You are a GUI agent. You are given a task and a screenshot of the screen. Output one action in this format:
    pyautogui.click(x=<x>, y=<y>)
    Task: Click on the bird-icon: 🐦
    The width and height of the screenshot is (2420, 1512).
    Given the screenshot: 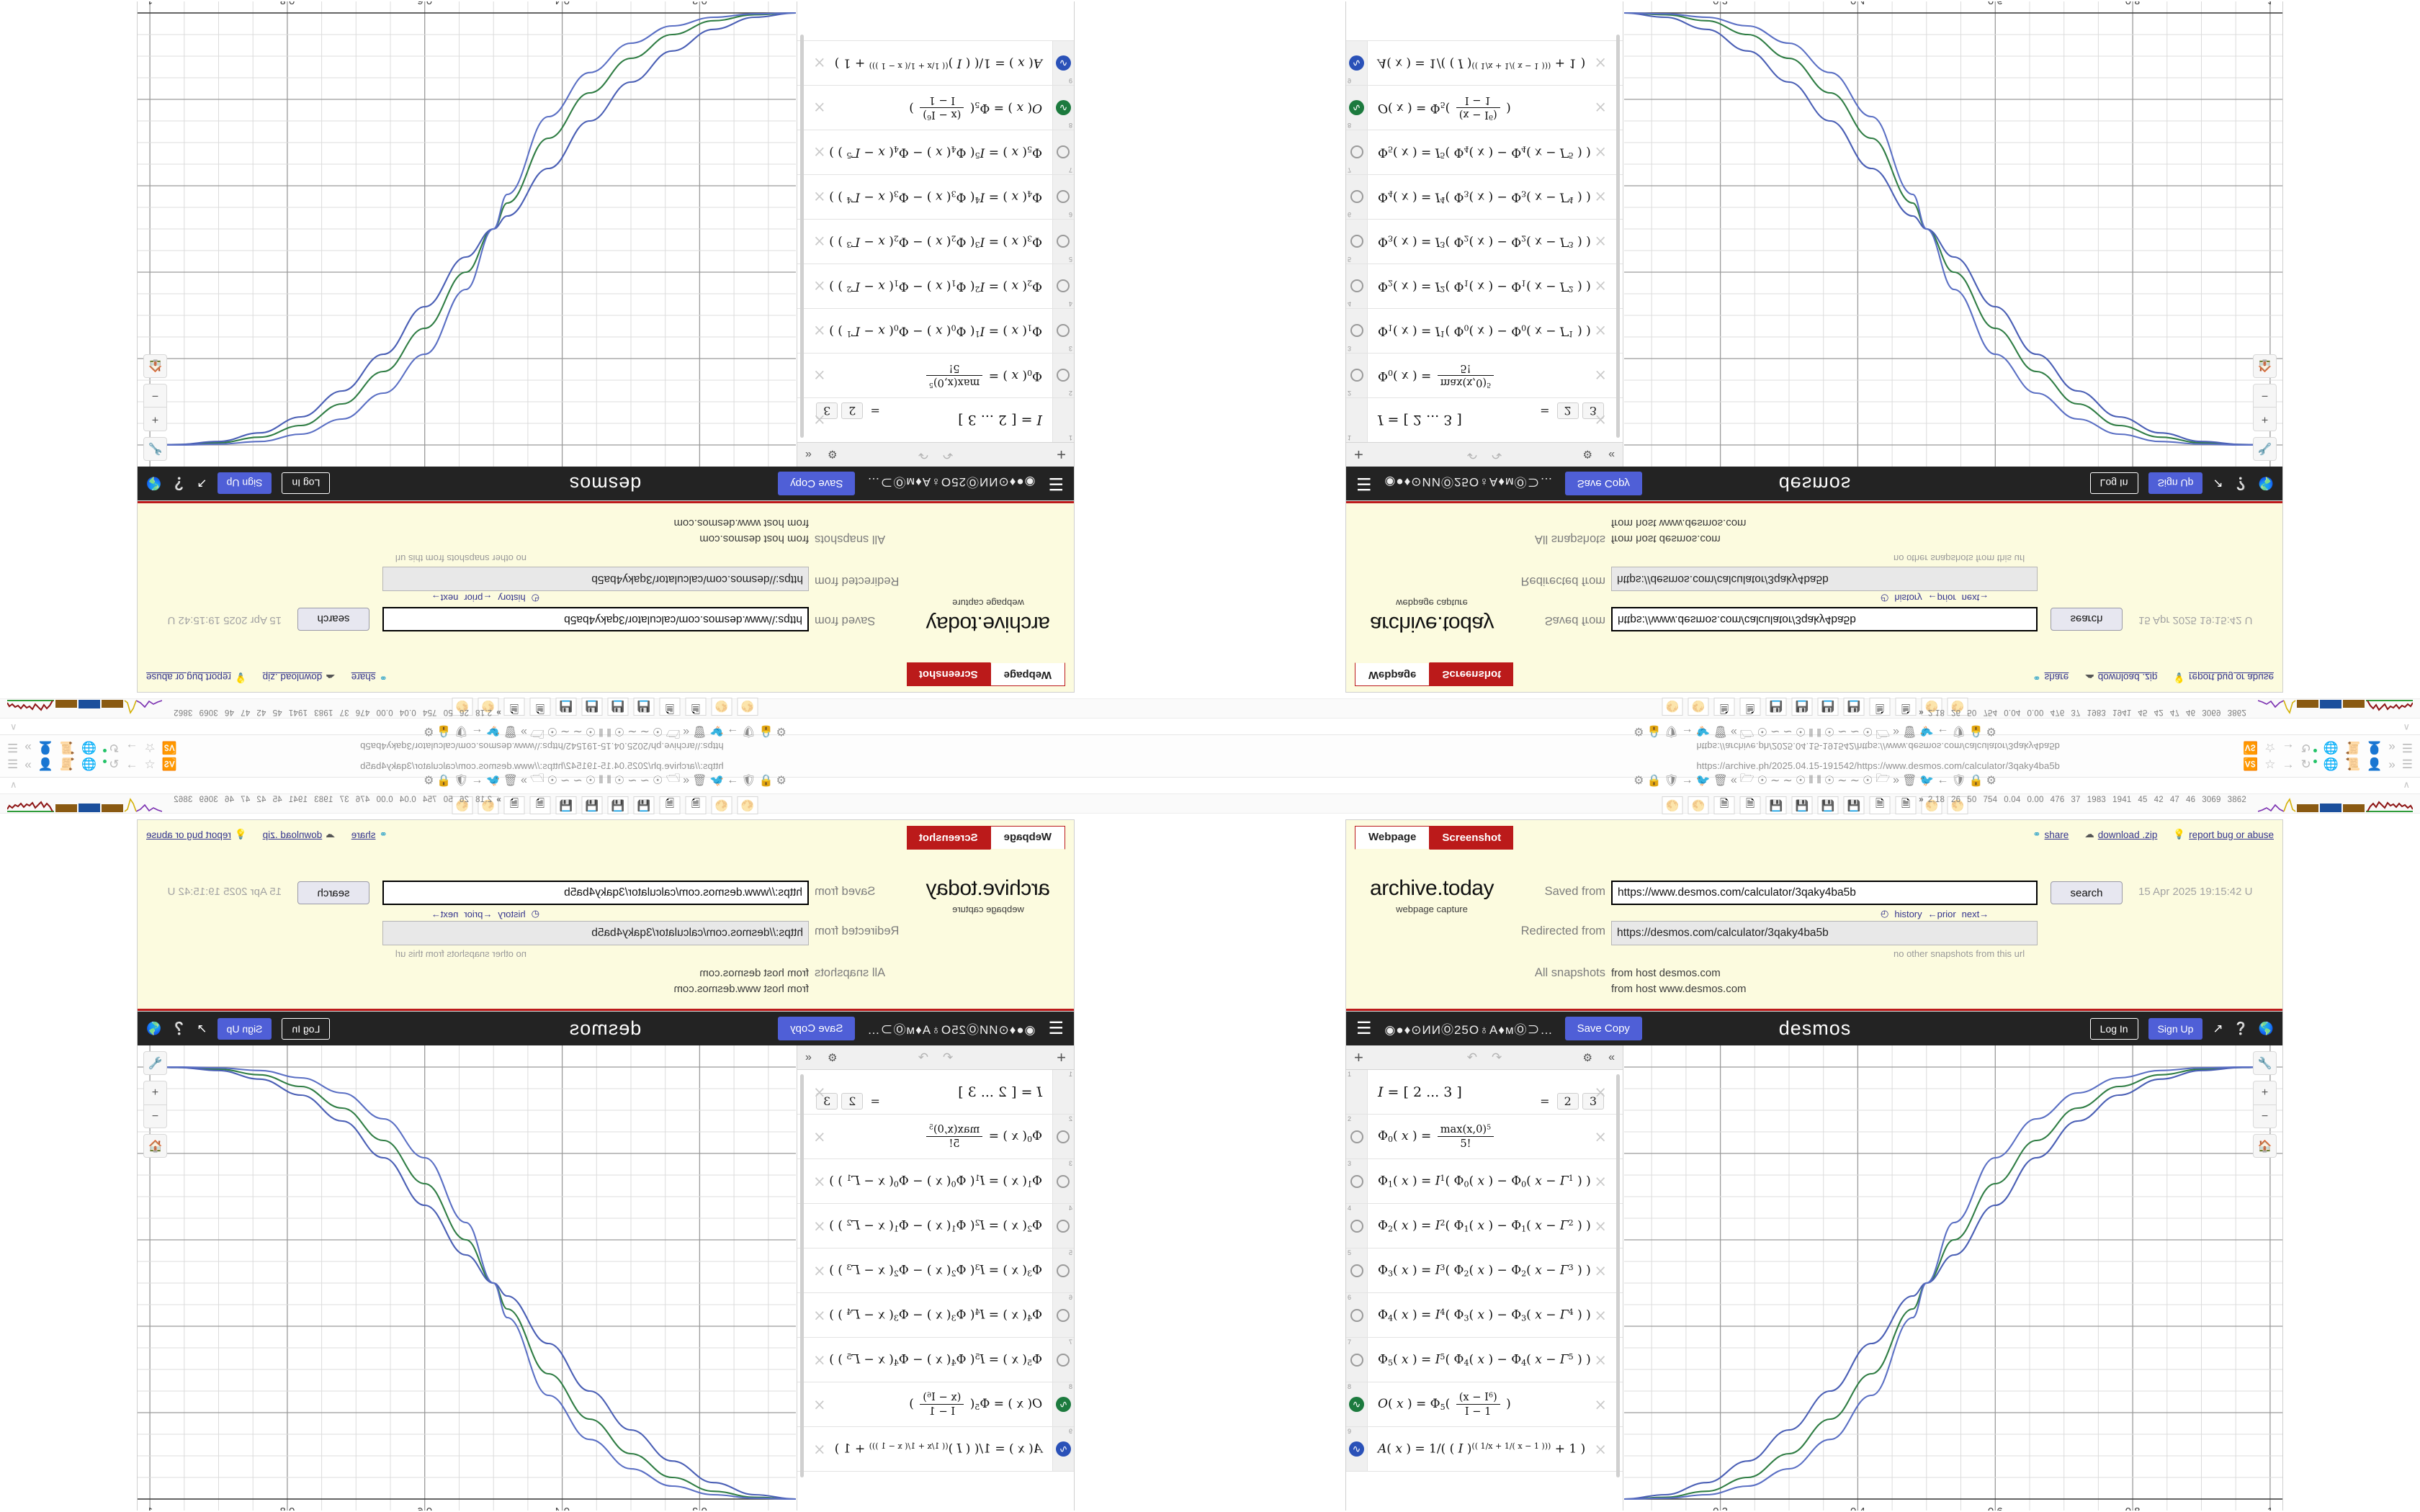 What is the action you would take?
    pyautogui.click(x=1703, y=731)
    